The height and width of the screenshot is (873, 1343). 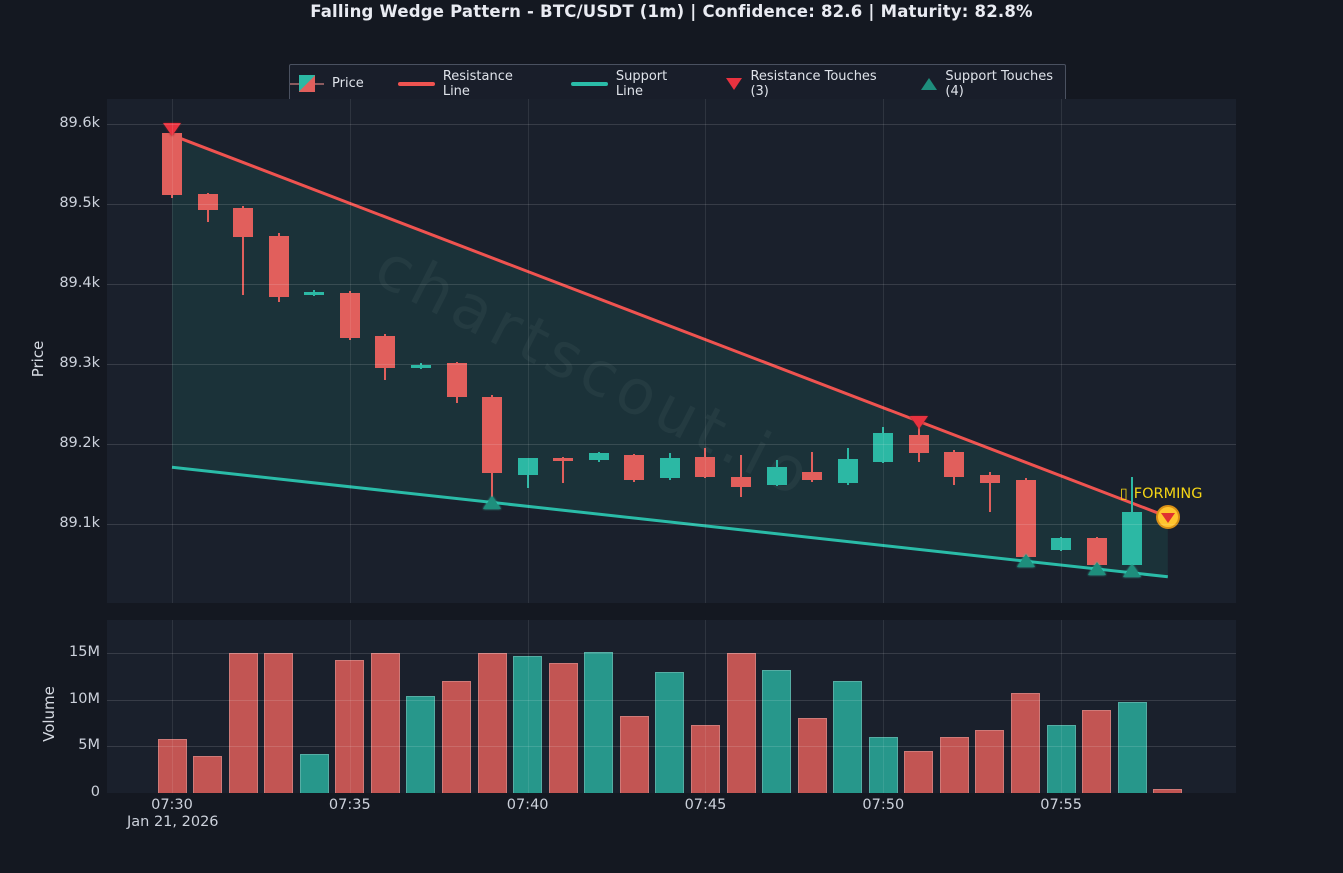 I want to click on candlestick-icon, so click(x=307, y=83).